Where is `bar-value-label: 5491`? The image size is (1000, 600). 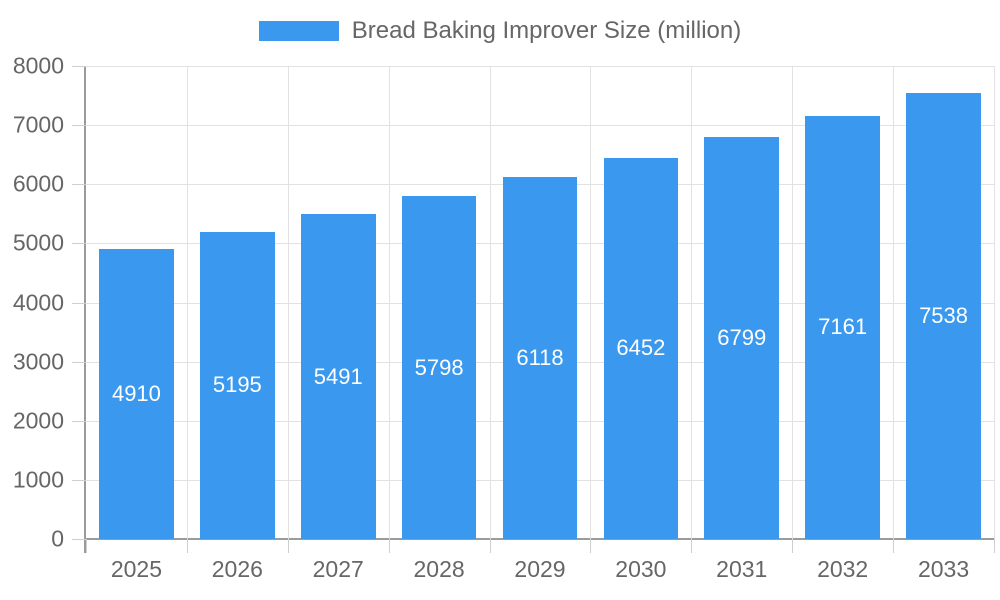 bar-value-label: 5491 is located at coordinates (338, 376).